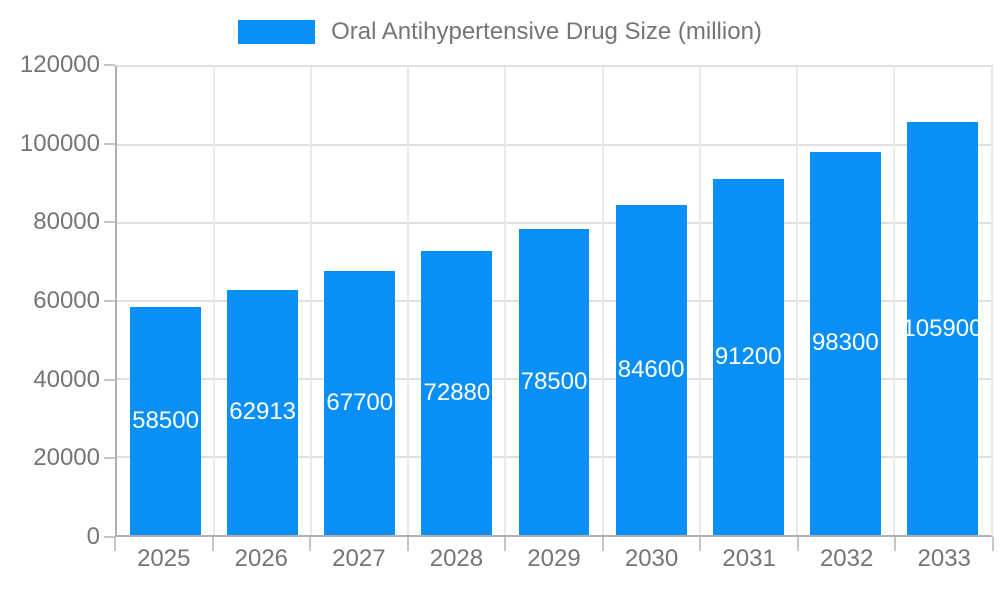 The width and height of the screenshot is (1000, 600). What do you see at coordinates (261, 558) in the screenshot?
I see `x-axis-tick-label: 2026` at bounding box center [261, 558].